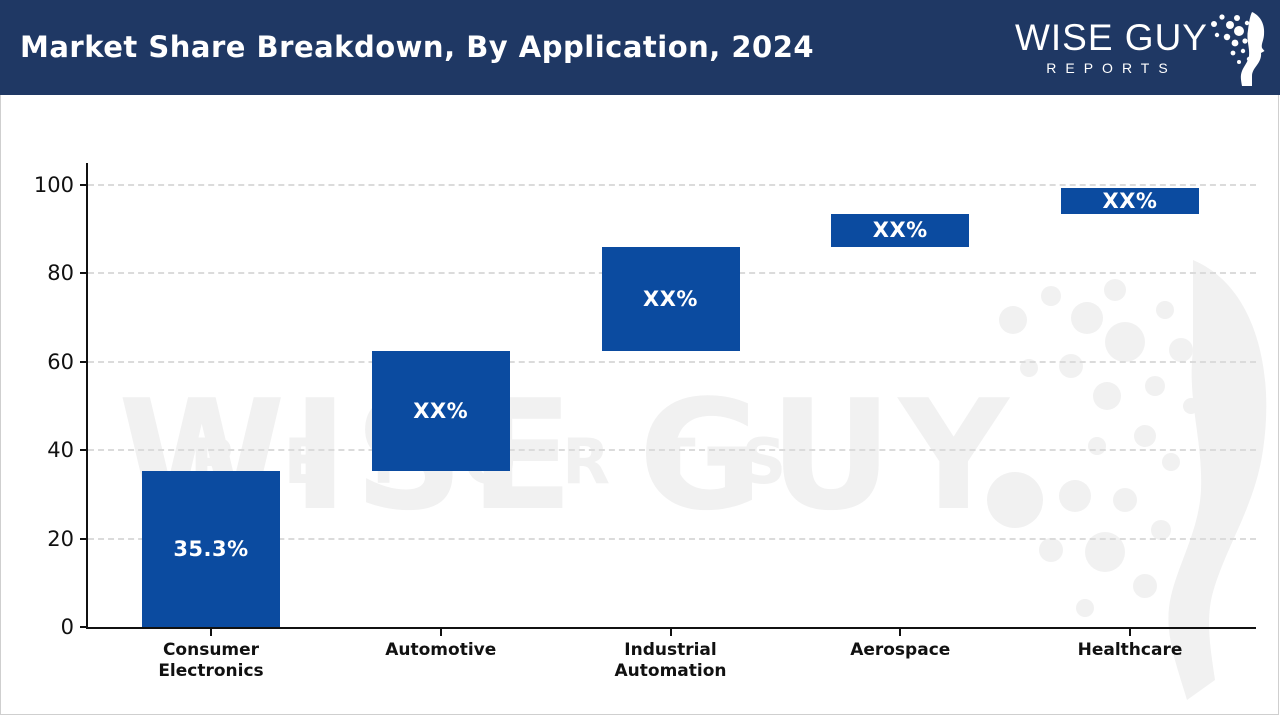 This screenshot has width=1280, height=720. I want to click on logo-line1: WISE GUY, so click(1111, 37).